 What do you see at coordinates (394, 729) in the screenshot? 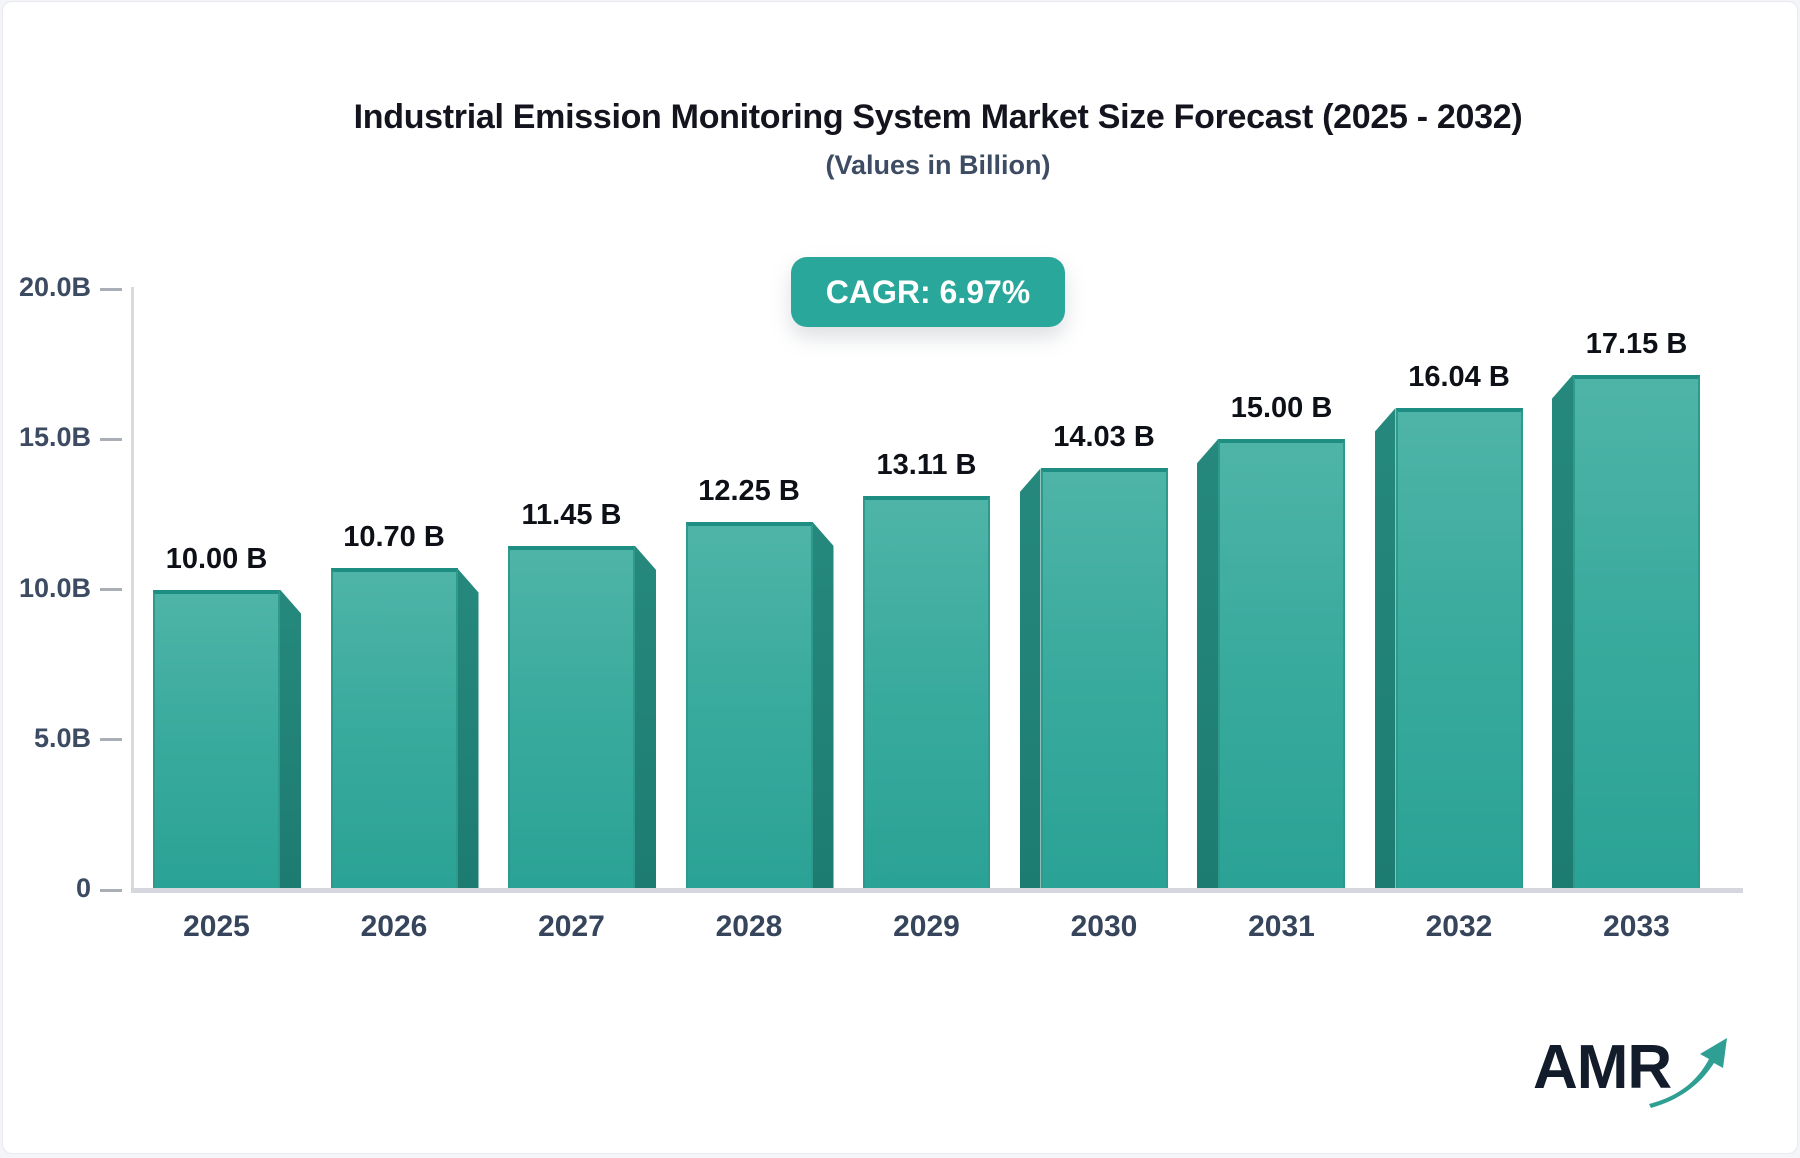
I see `bar-2026` at bounding box center [394, 729].